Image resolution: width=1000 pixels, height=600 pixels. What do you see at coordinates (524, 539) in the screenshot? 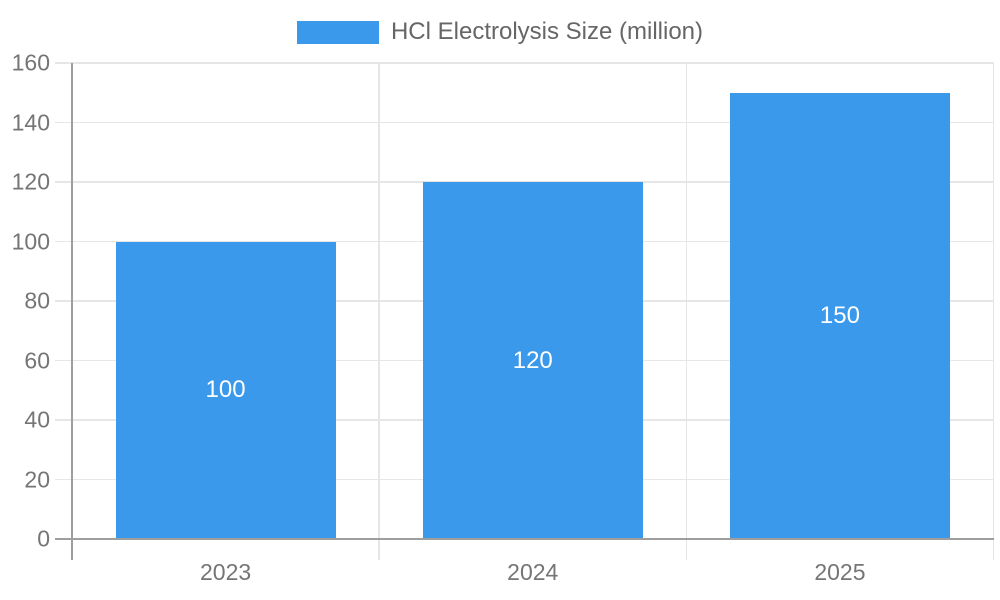
I see `x-axis-line` at bounding box center [524, 539].